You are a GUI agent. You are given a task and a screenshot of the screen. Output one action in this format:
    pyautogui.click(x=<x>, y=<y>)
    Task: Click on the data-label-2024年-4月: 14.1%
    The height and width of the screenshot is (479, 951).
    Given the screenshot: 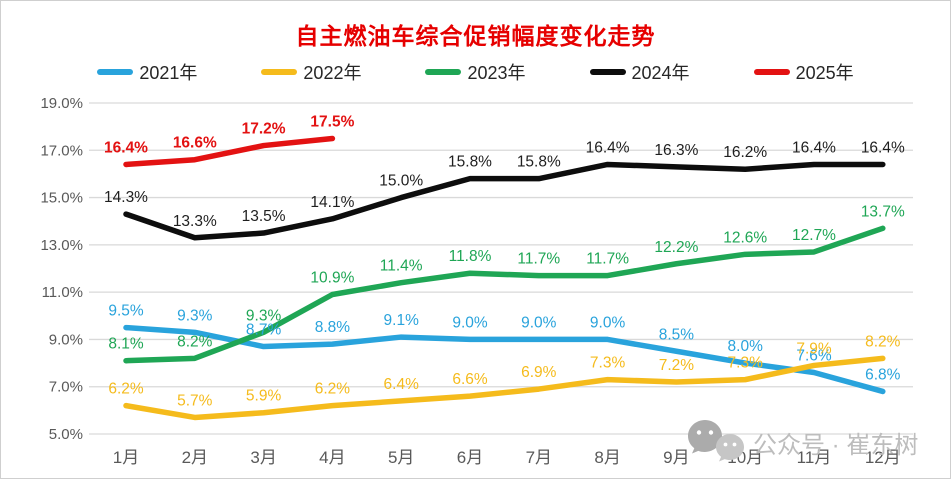 What is the action you would take?
    pyautogui.click(x=332, y=202)
    